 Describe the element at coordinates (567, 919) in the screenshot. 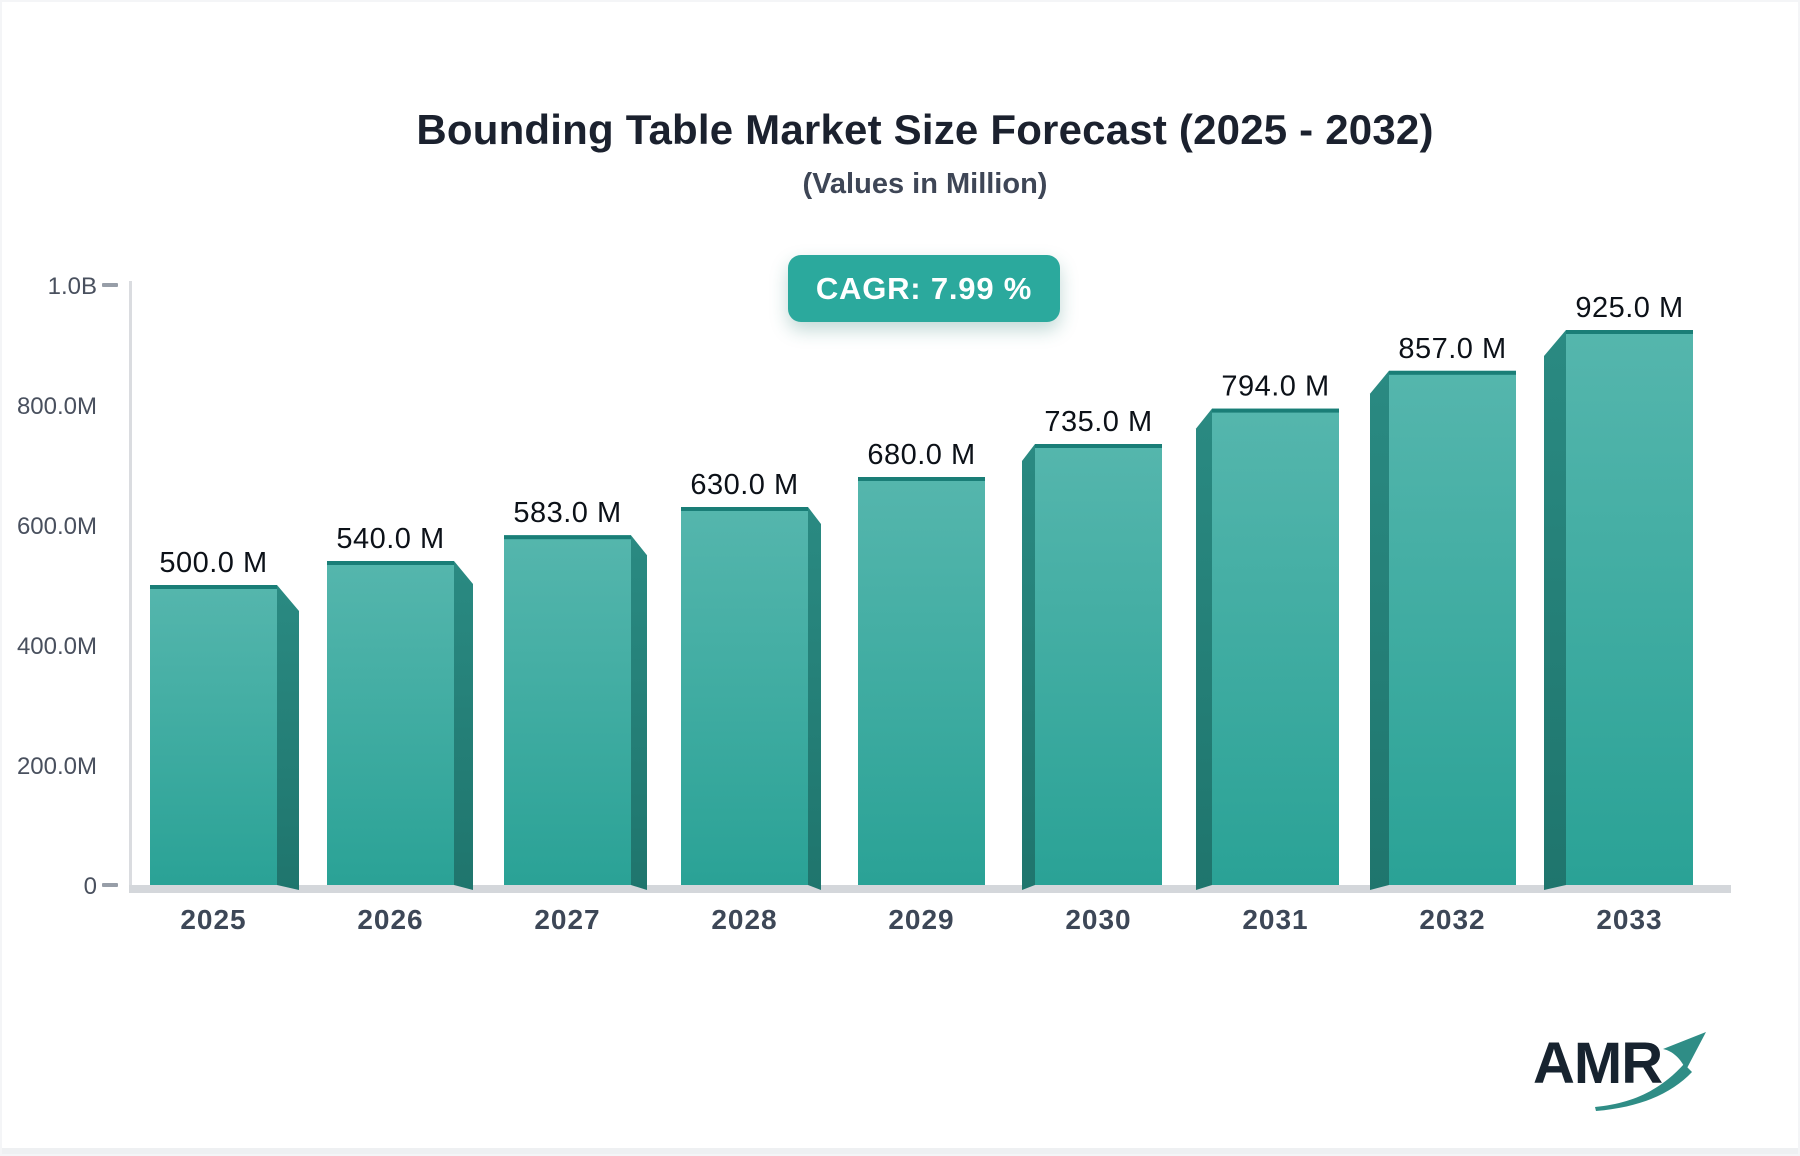

I see `x-axis-label: 2027` at that location.